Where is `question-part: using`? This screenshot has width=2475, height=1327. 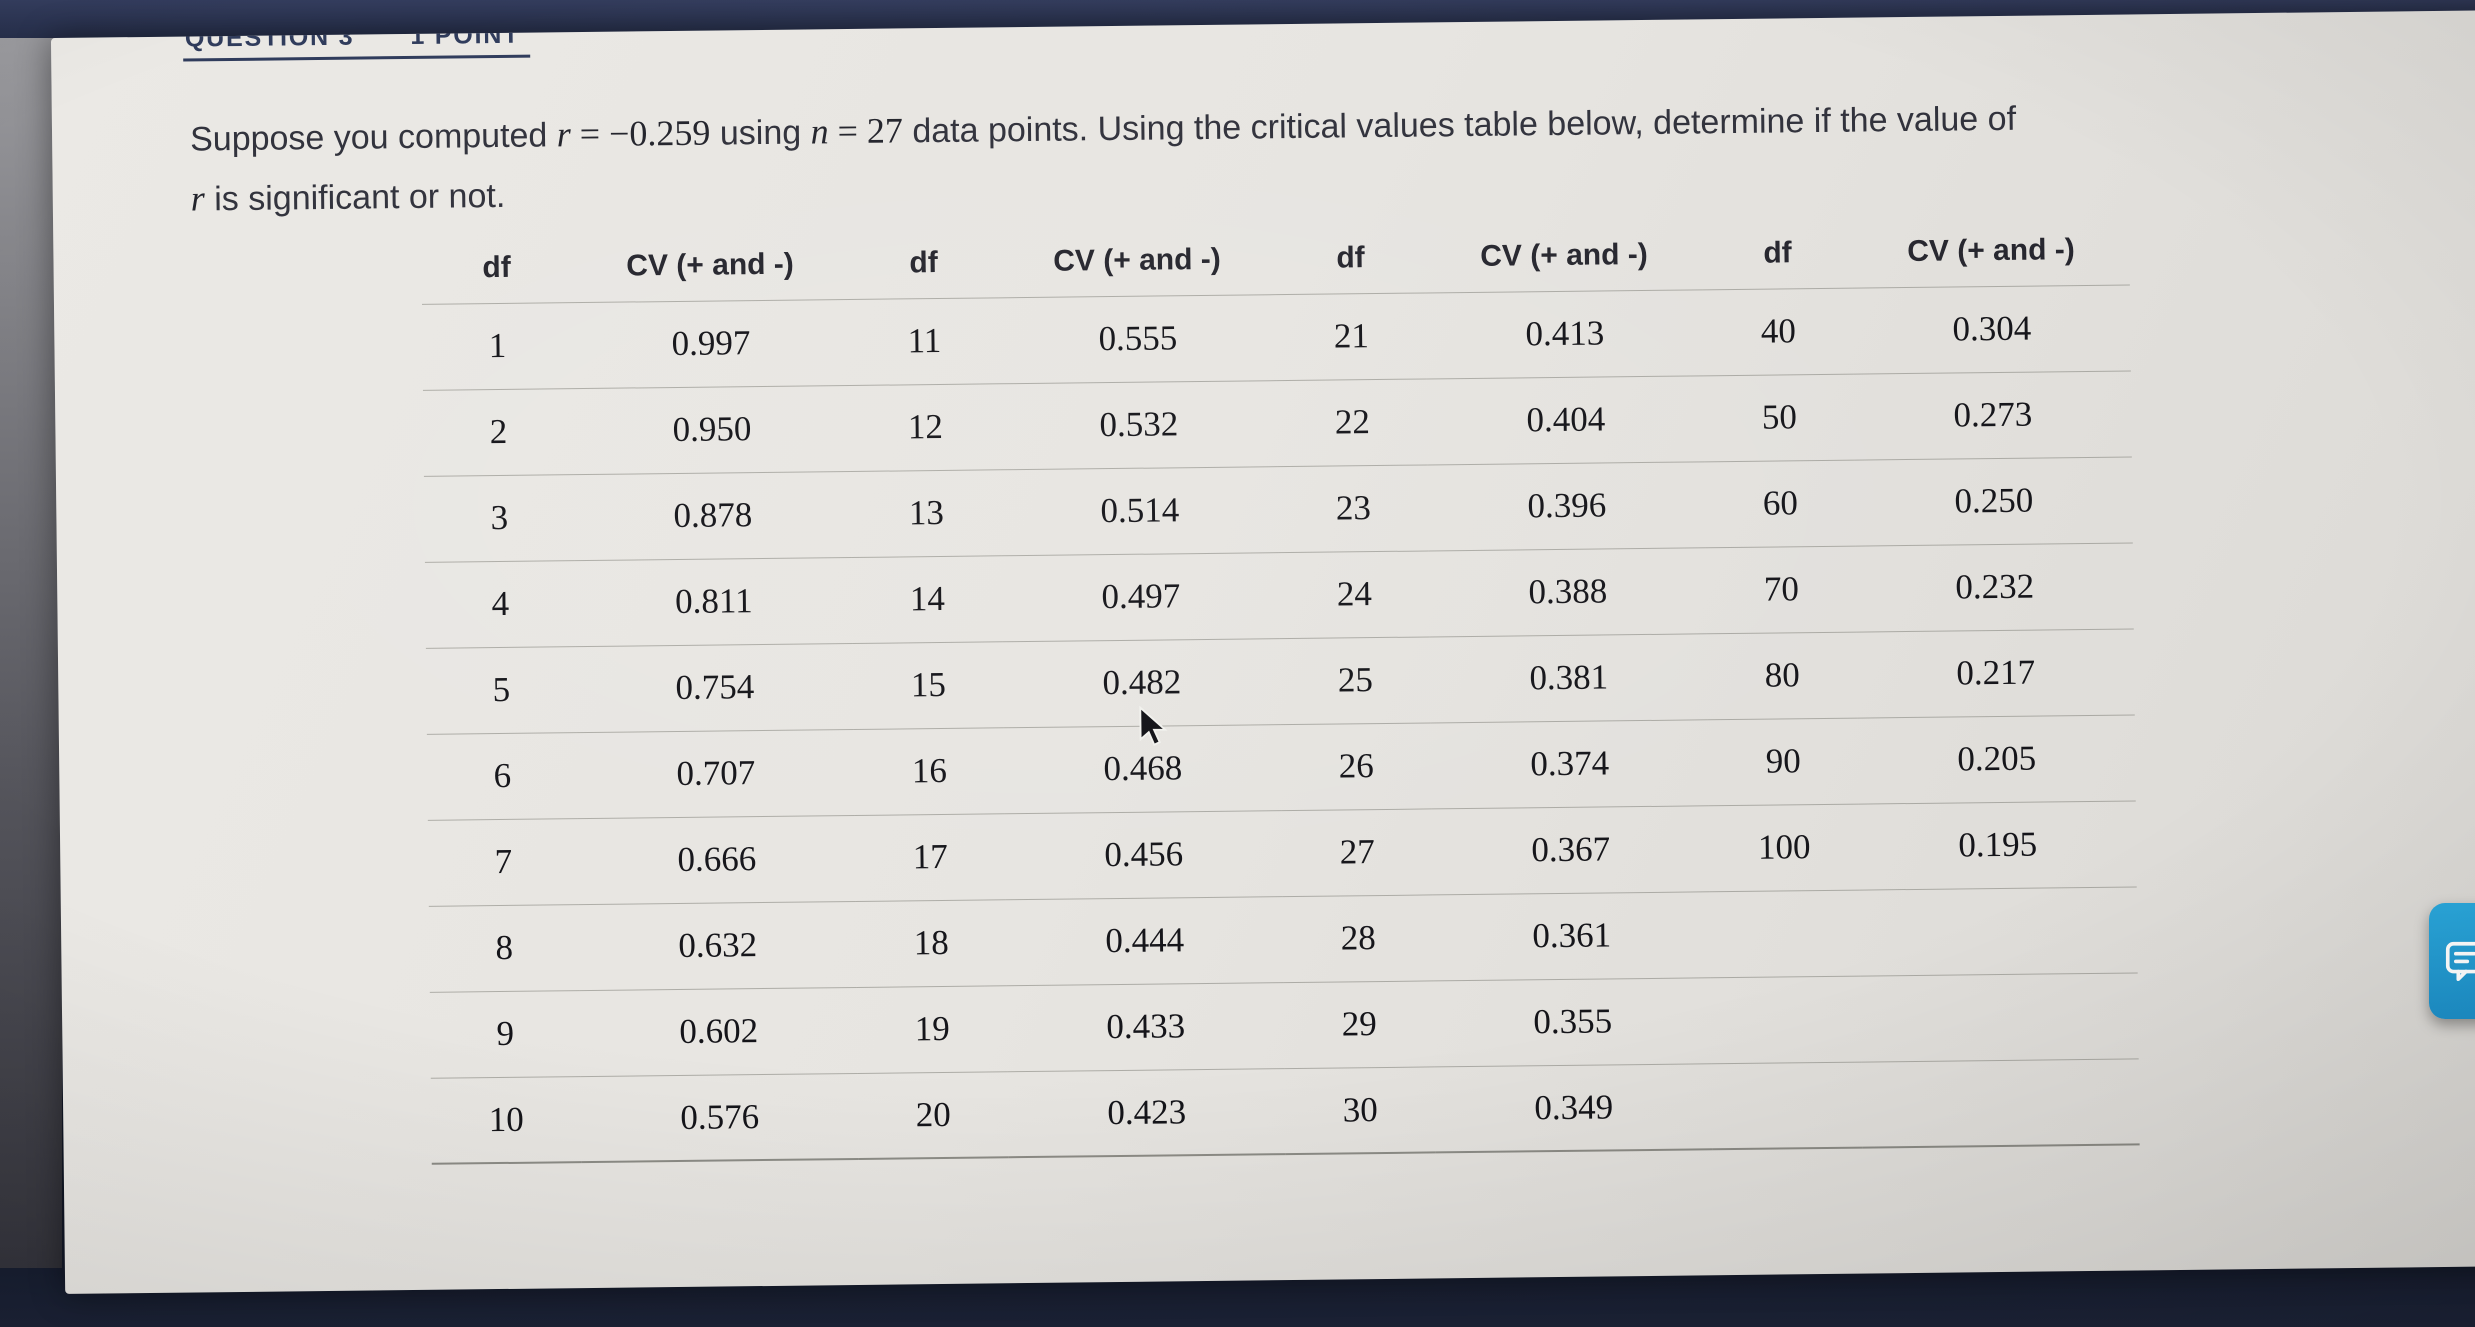 question-part: using is located at coordinates (760, 133).